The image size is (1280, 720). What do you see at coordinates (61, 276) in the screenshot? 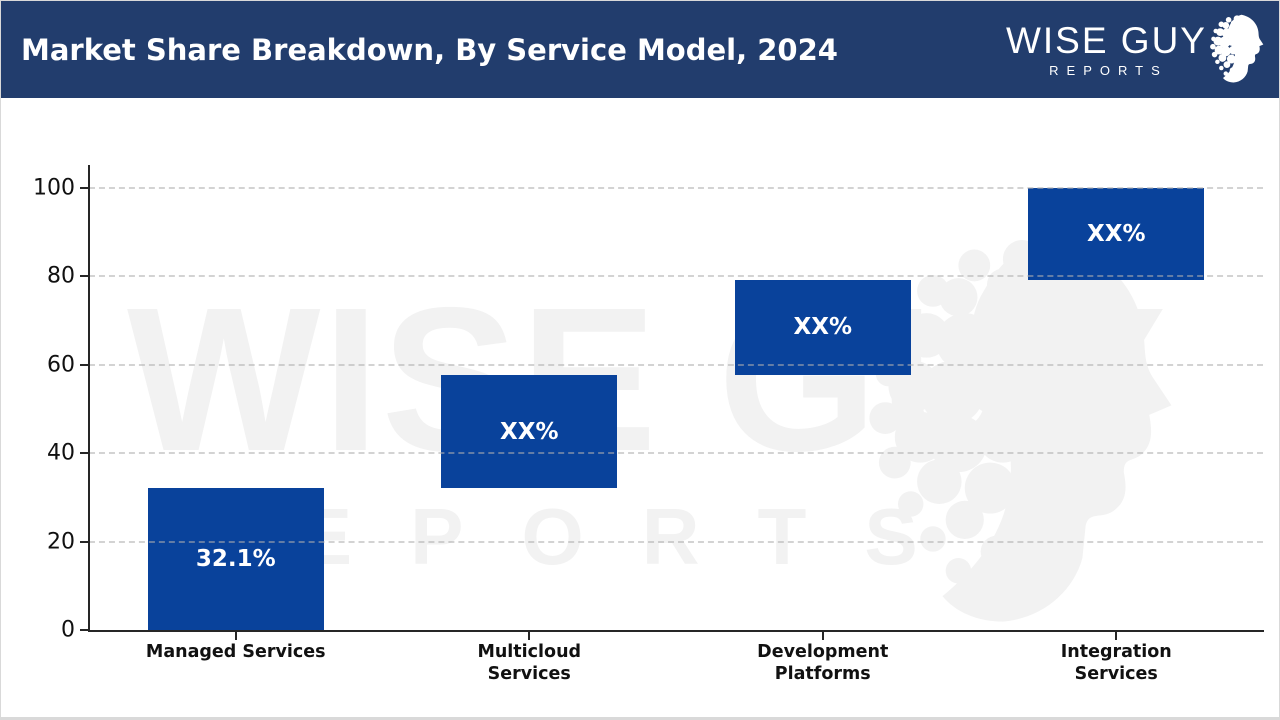
I see `y-tick-label: 80` at bounding box center [61, 276].